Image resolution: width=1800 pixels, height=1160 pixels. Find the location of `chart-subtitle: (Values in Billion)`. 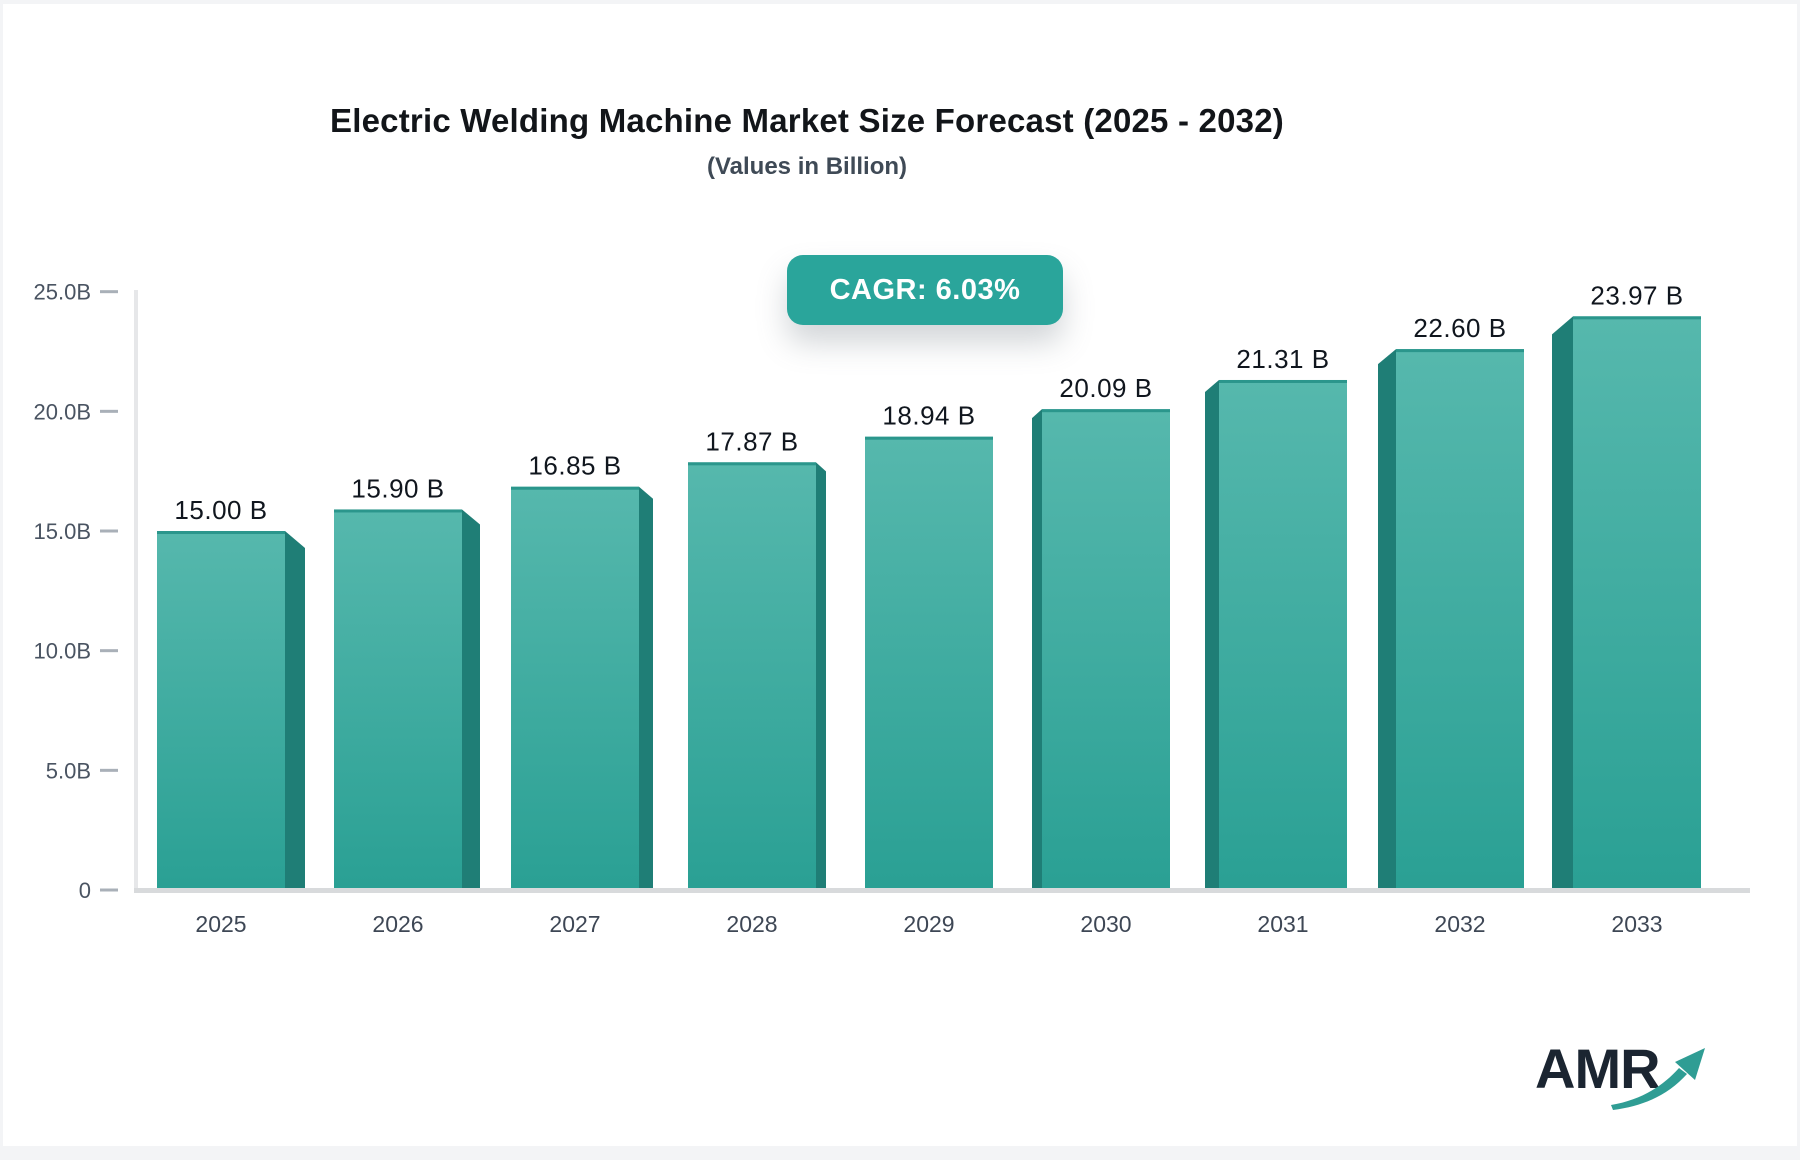

chart-subtitle: (Values in Billion) is located at coordinates (807, 166).